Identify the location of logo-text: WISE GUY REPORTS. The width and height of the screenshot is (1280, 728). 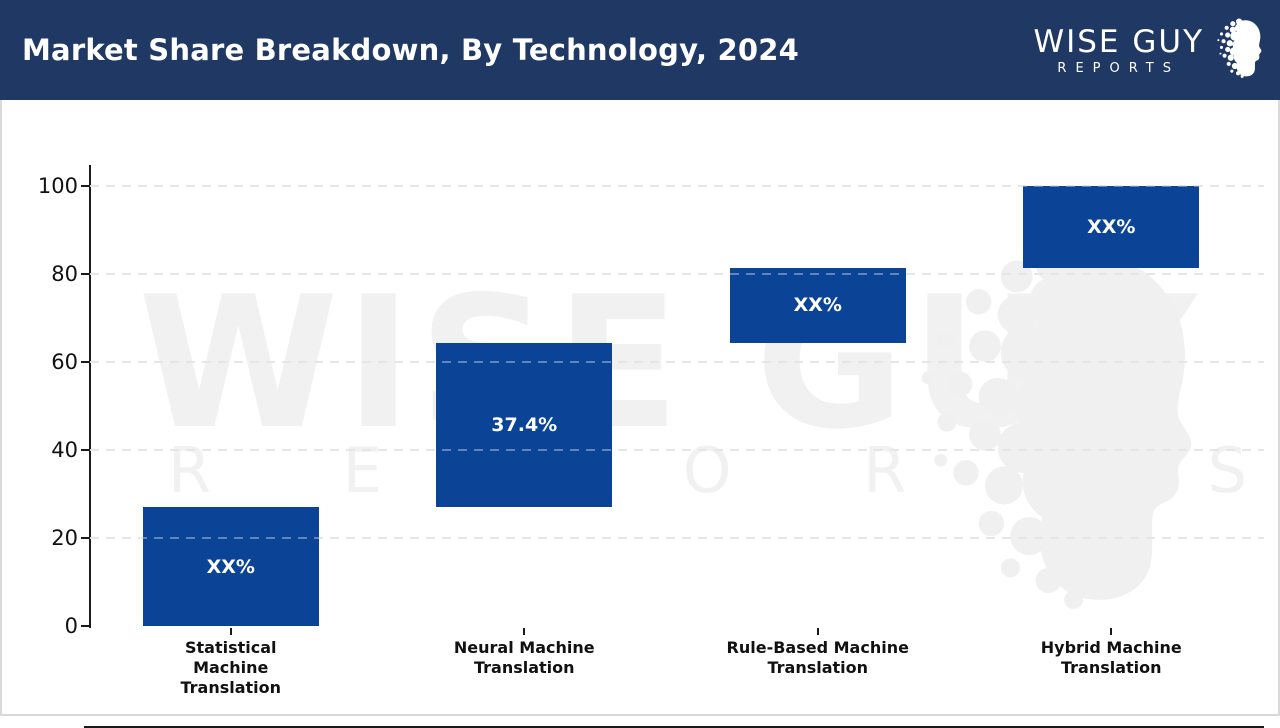
(1118, 50).